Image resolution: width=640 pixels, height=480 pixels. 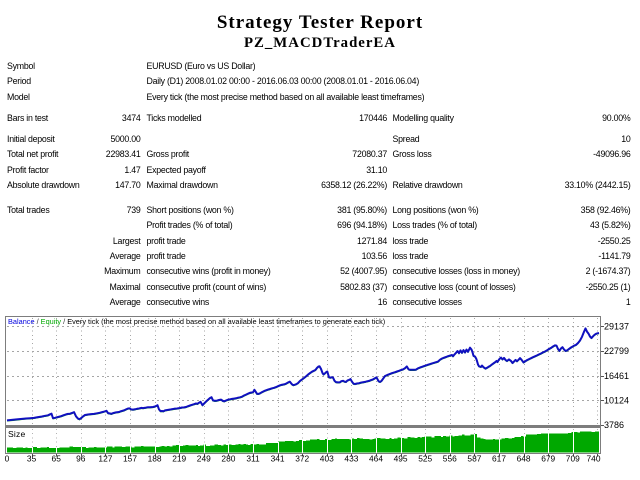 What do you see at coordinates (474, 459) in the screenshot?
I see `svg-text: 587` at bounding box center [474, 459].